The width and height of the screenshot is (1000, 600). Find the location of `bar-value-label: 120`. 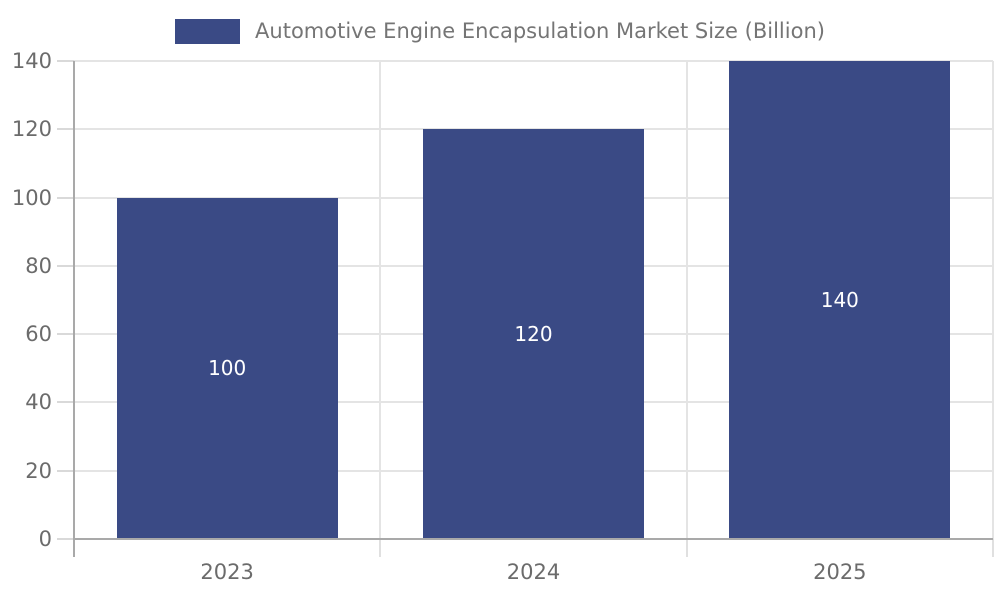

bar-value-label: 120 is located at coordinates (533, 334).